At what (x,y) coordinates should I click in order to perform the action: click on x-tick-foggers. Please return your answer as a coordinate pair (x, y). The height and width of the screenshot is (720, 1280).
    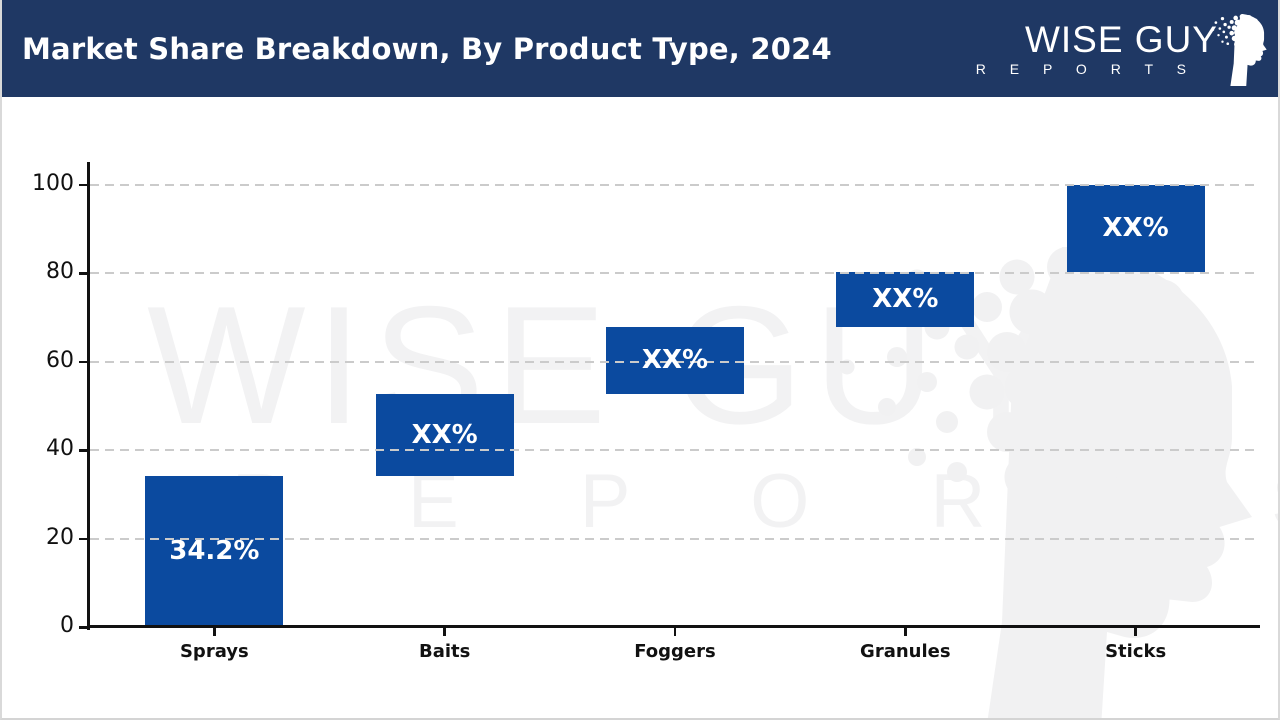
    Looking at the image, I should click on (675, 632).